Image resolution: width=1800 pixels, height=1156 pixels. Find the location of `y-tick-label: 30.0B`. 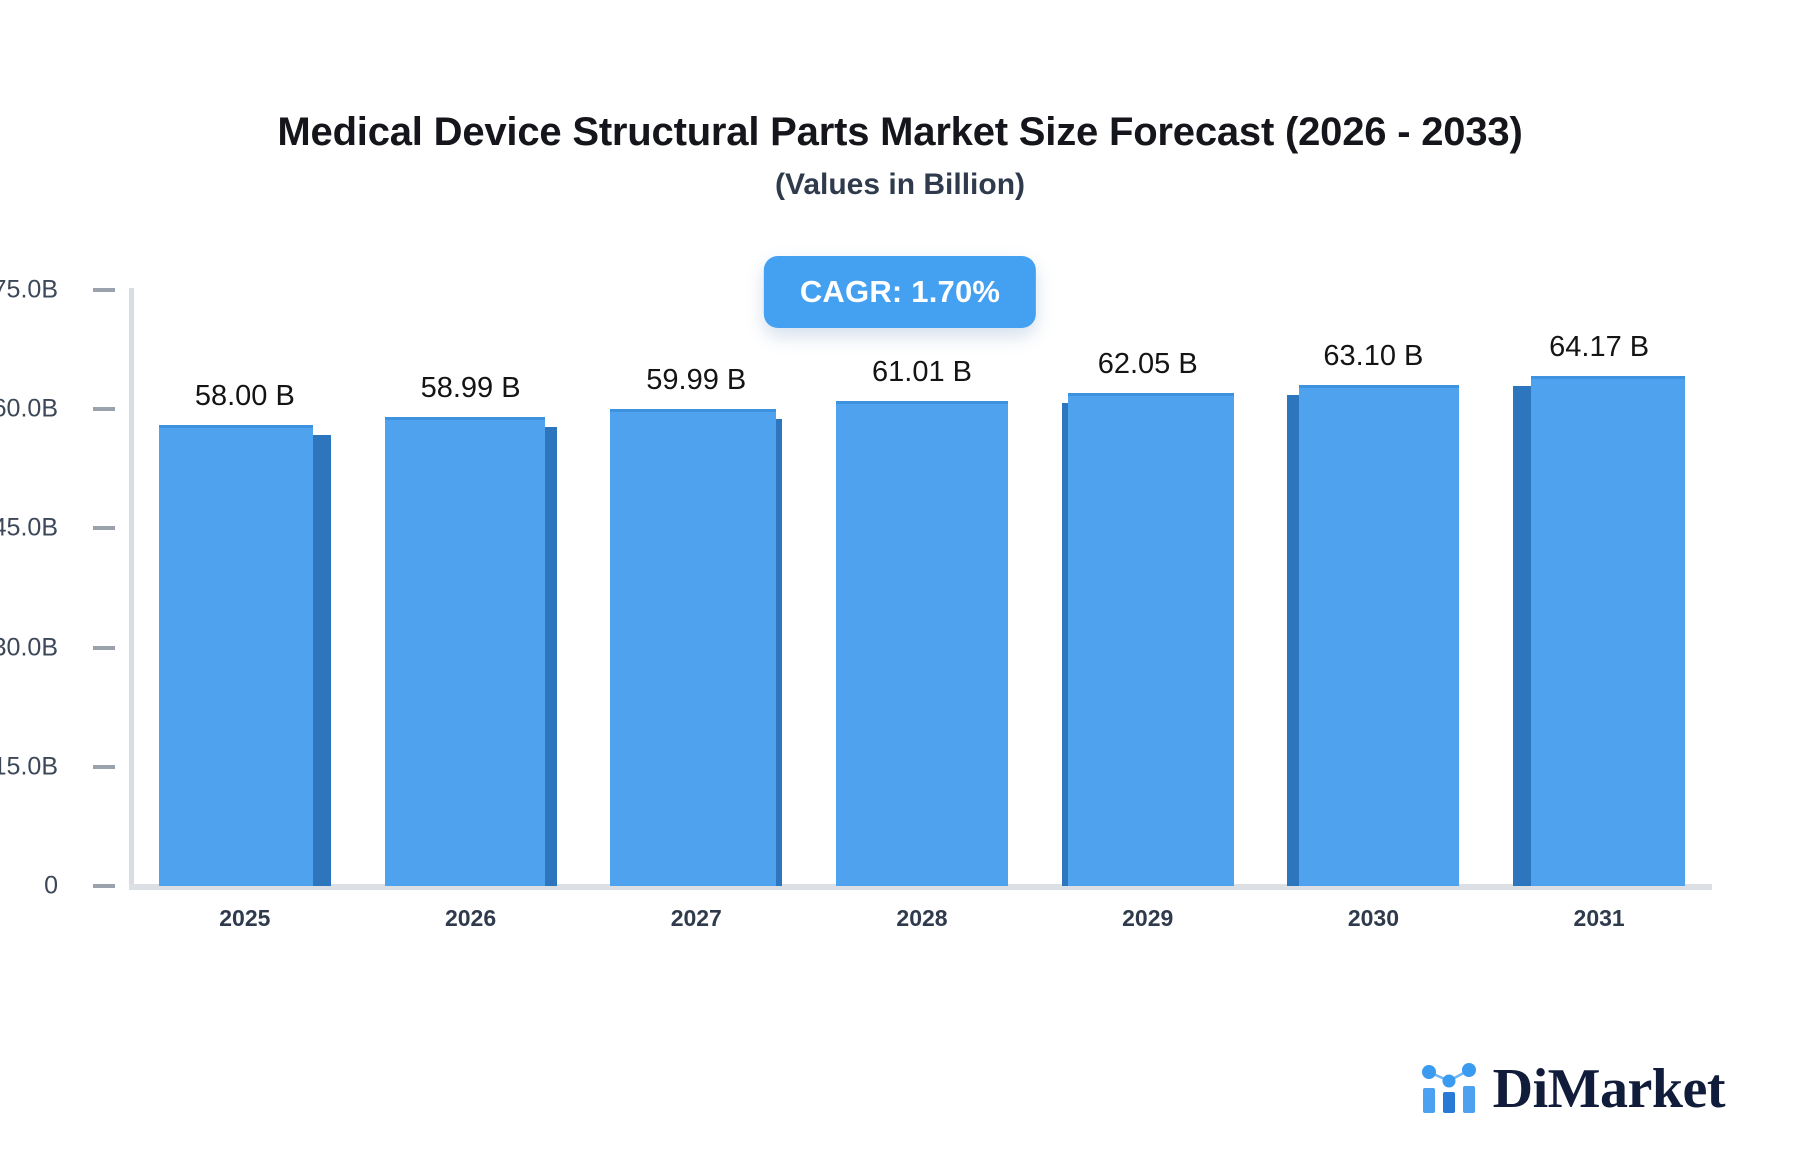

y-tick-label: 30.0B is located at coordinates (29, 647).